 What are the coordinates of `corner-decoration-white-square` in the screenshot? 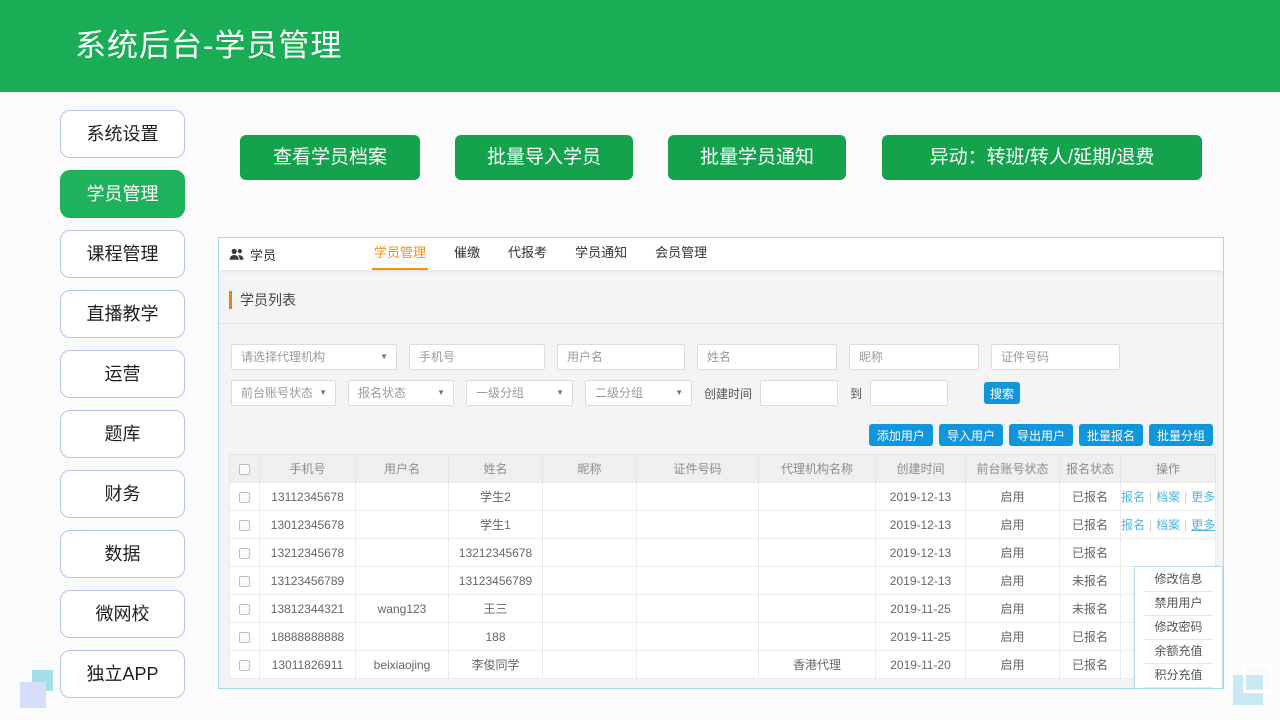 It's located at (1258, 678).